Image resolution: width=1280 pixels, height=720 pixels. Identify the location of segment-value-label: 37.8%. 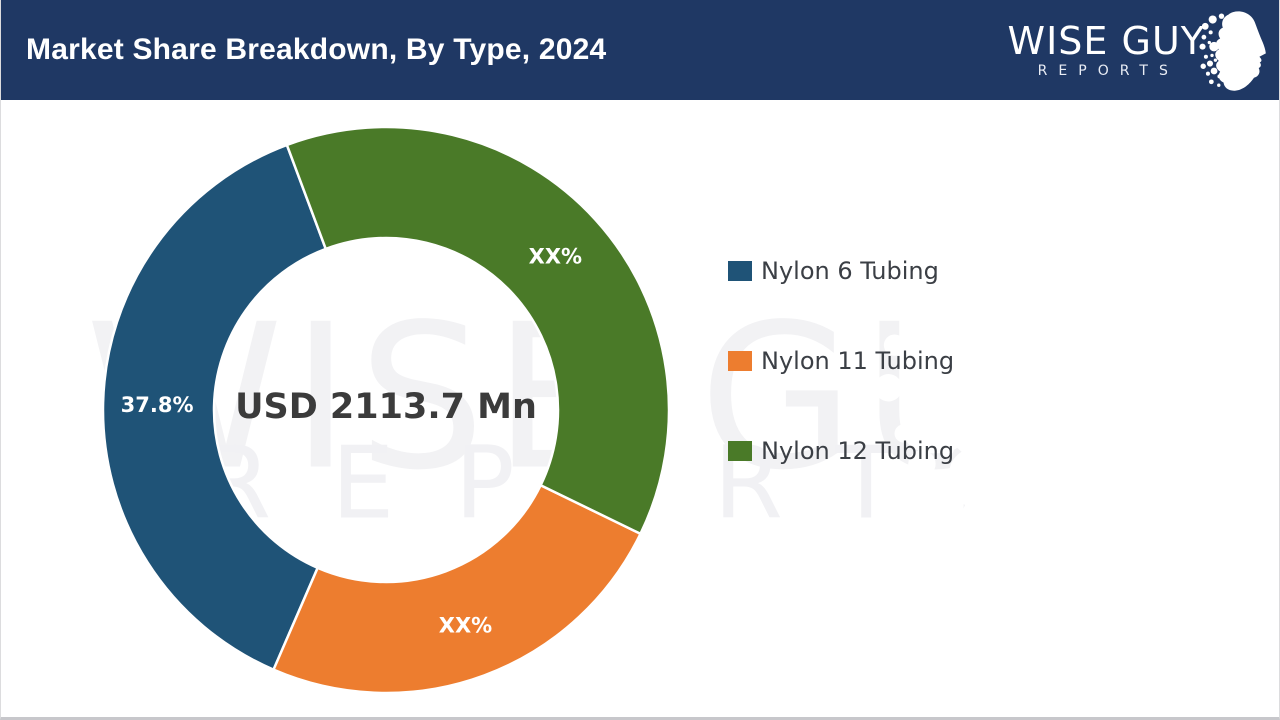
(157, 405).